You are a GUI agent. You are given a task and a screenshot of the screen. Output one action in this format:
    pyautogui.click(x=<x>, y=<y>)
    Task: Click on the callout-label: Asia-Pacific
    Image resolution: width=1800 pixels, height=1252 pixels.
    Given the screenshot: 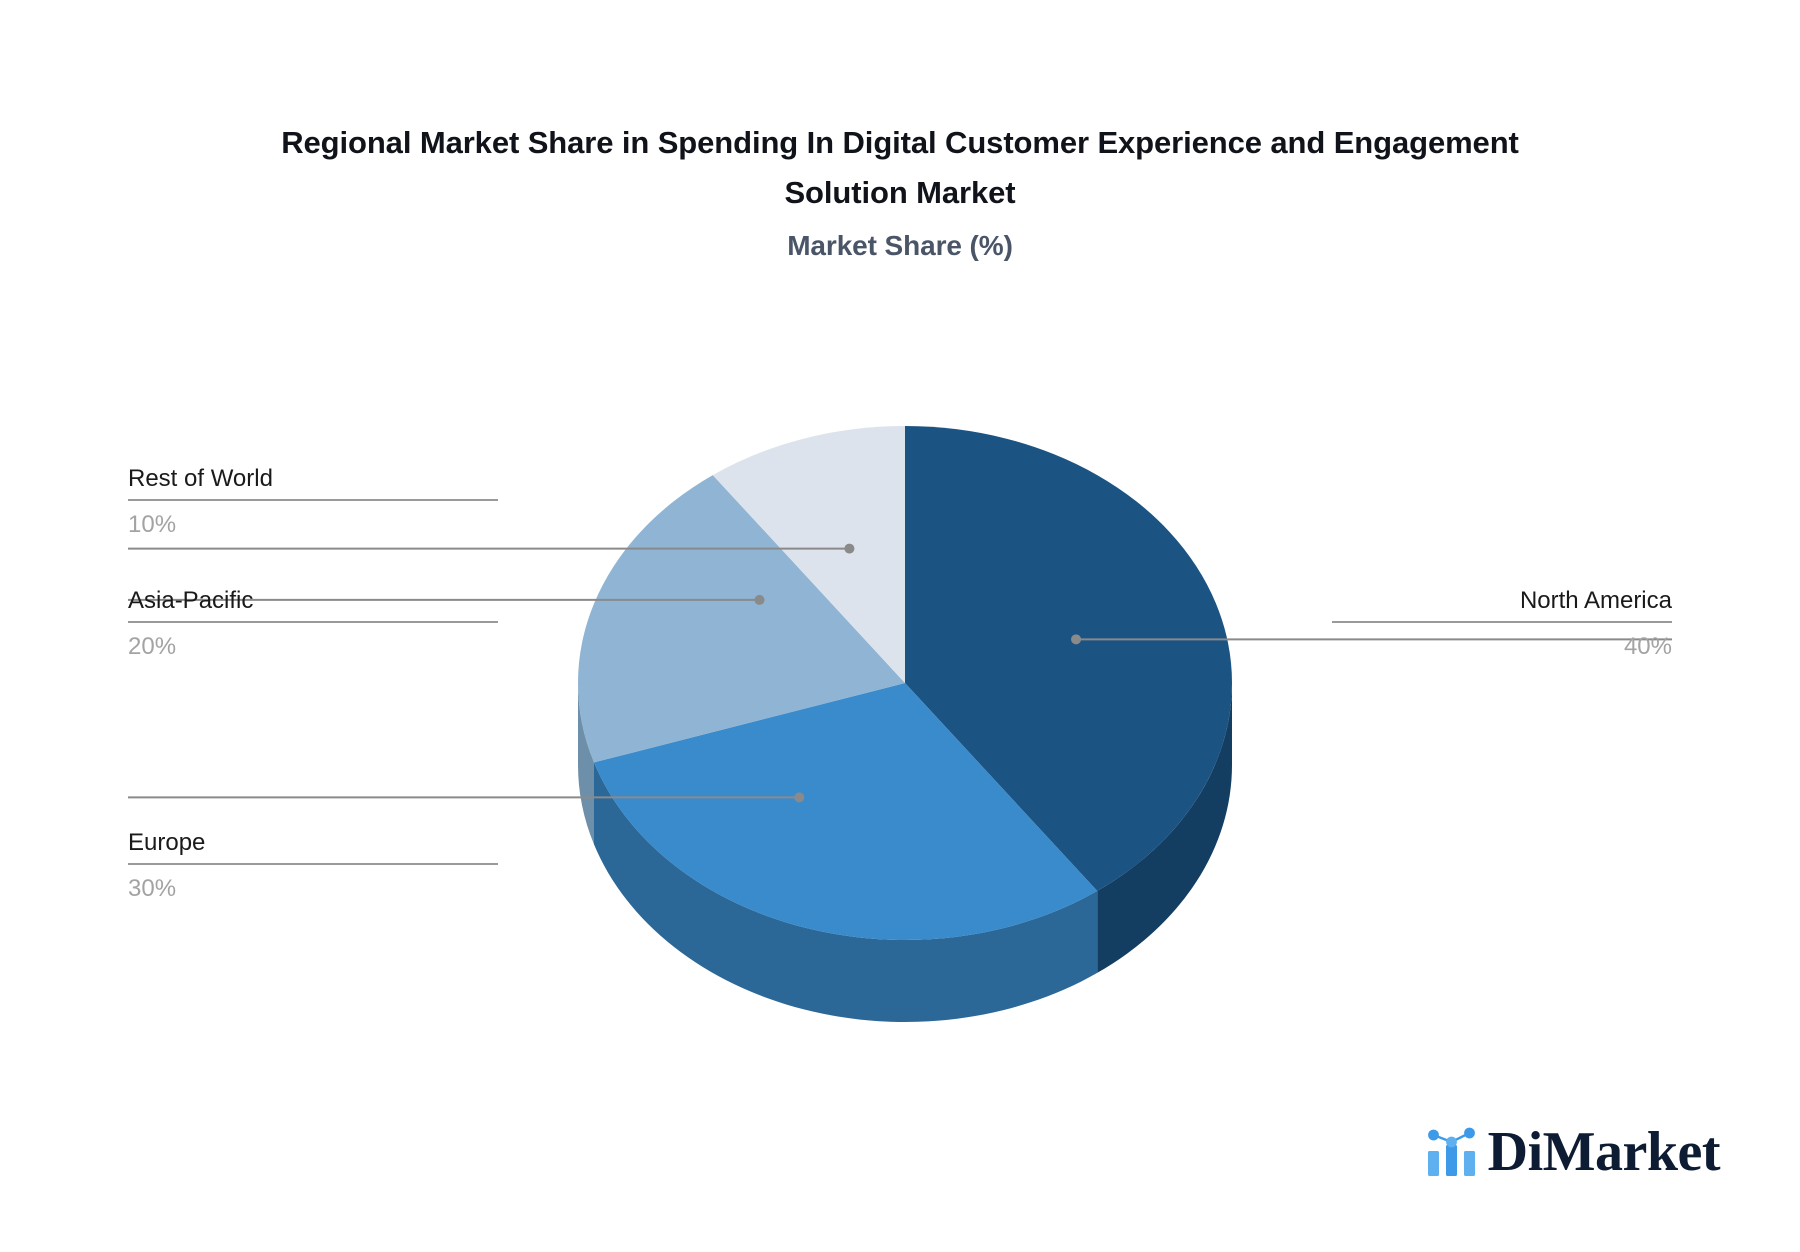 What is the action you would take?
    pyautogui.click(x=191, y=600)
    